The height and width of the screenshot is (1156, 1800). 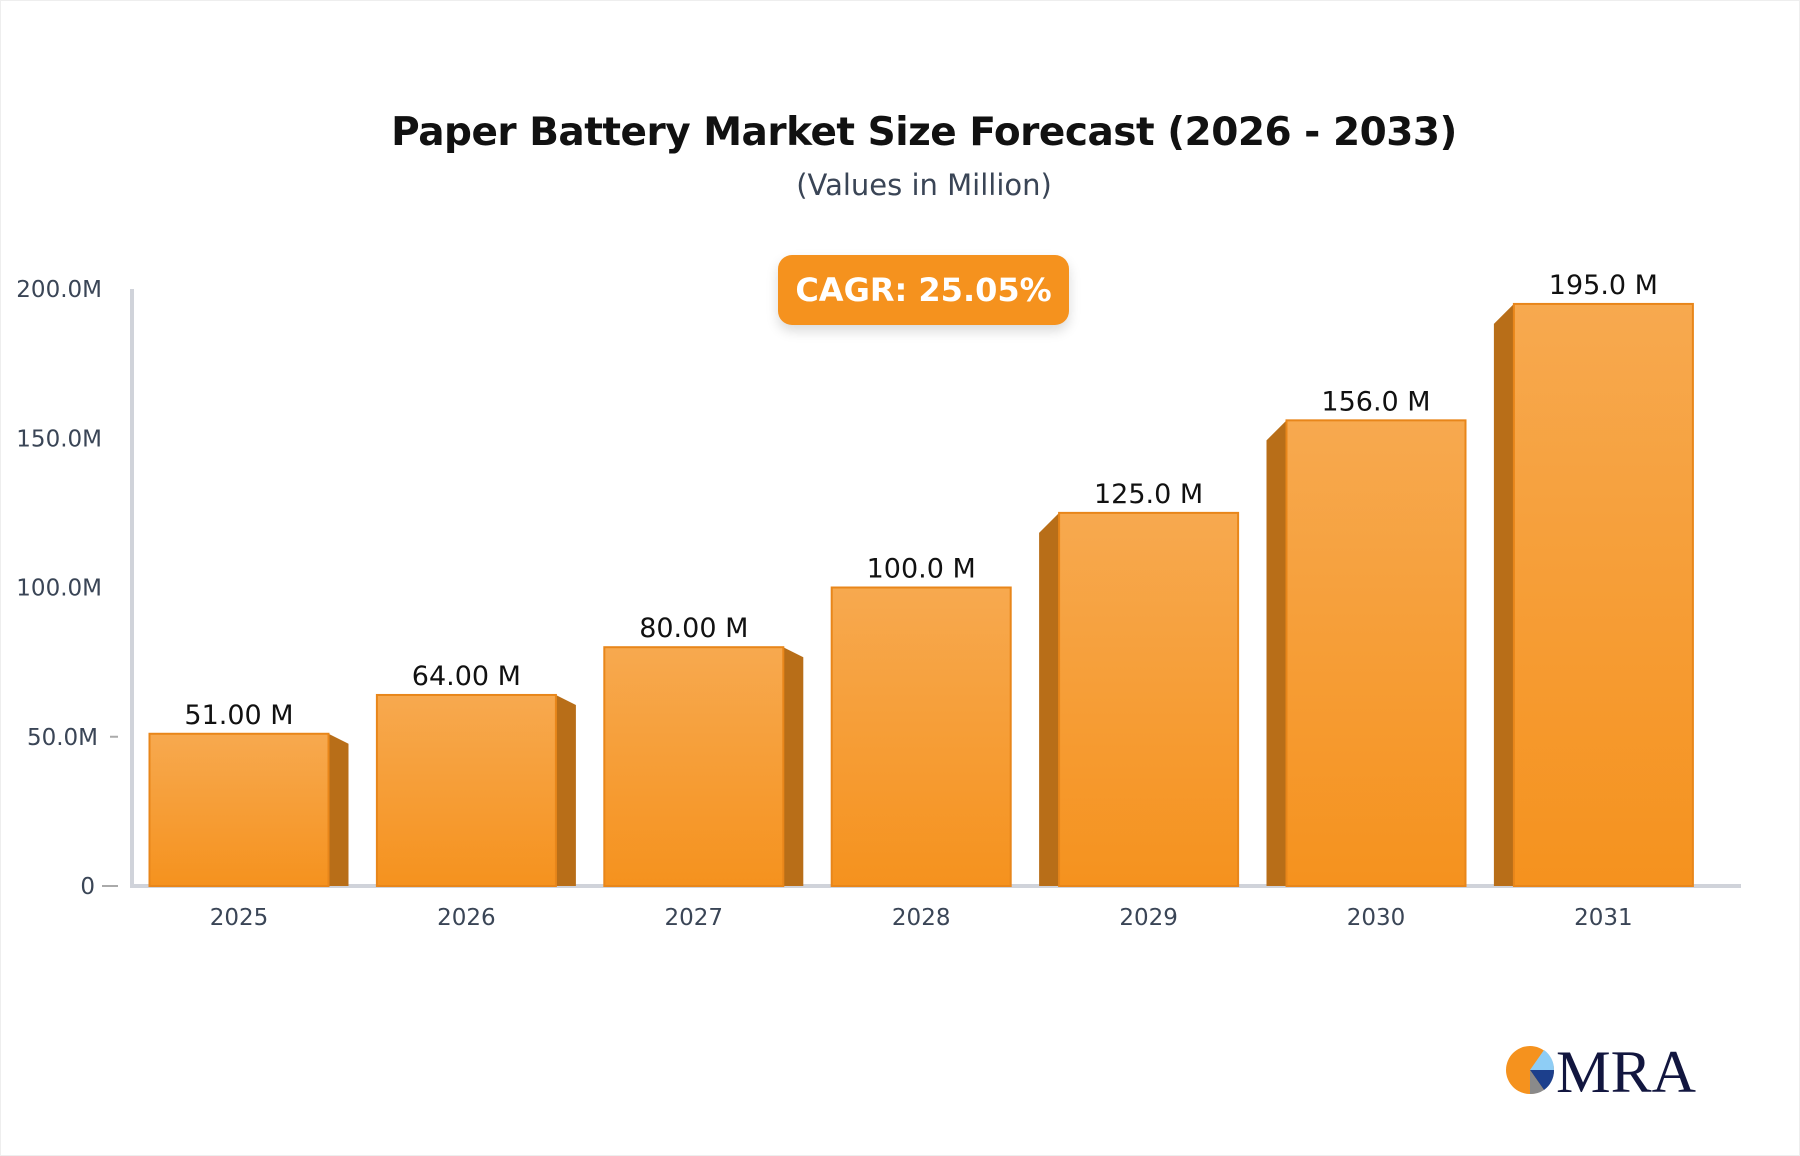 What do you see at coordinates (1603, 918) in the screenshot?
I see `x-tick-label: 2031` at bounding box center [1603, 918].